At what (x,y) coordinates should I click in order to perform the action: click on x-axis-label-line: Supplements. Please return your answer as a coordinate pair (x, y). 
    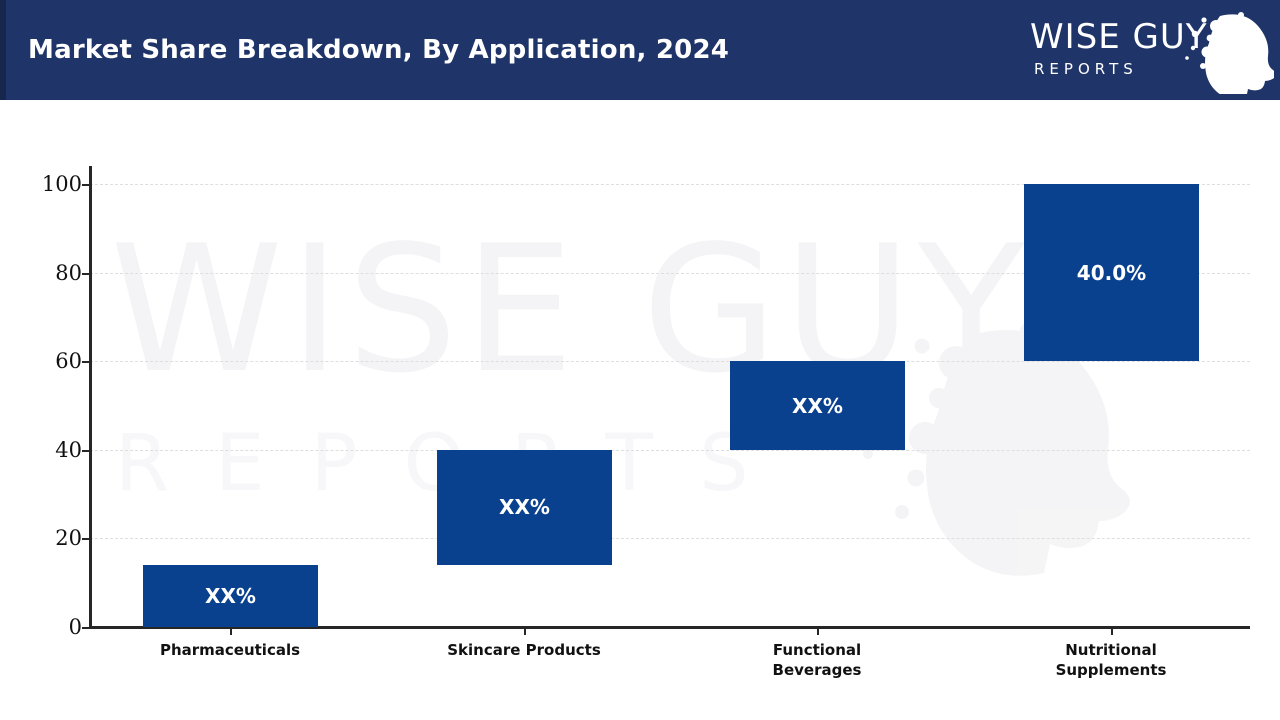
    Looking at the image, I should click on (1111, 670).